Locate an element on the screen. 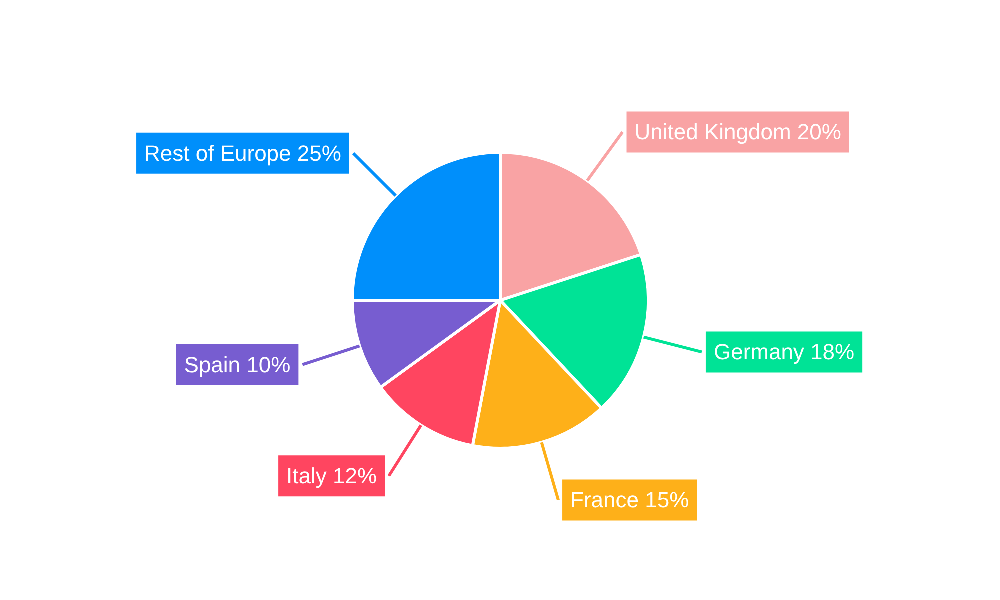  slice-label: Italy 12% is located at coordinates (332, 476).